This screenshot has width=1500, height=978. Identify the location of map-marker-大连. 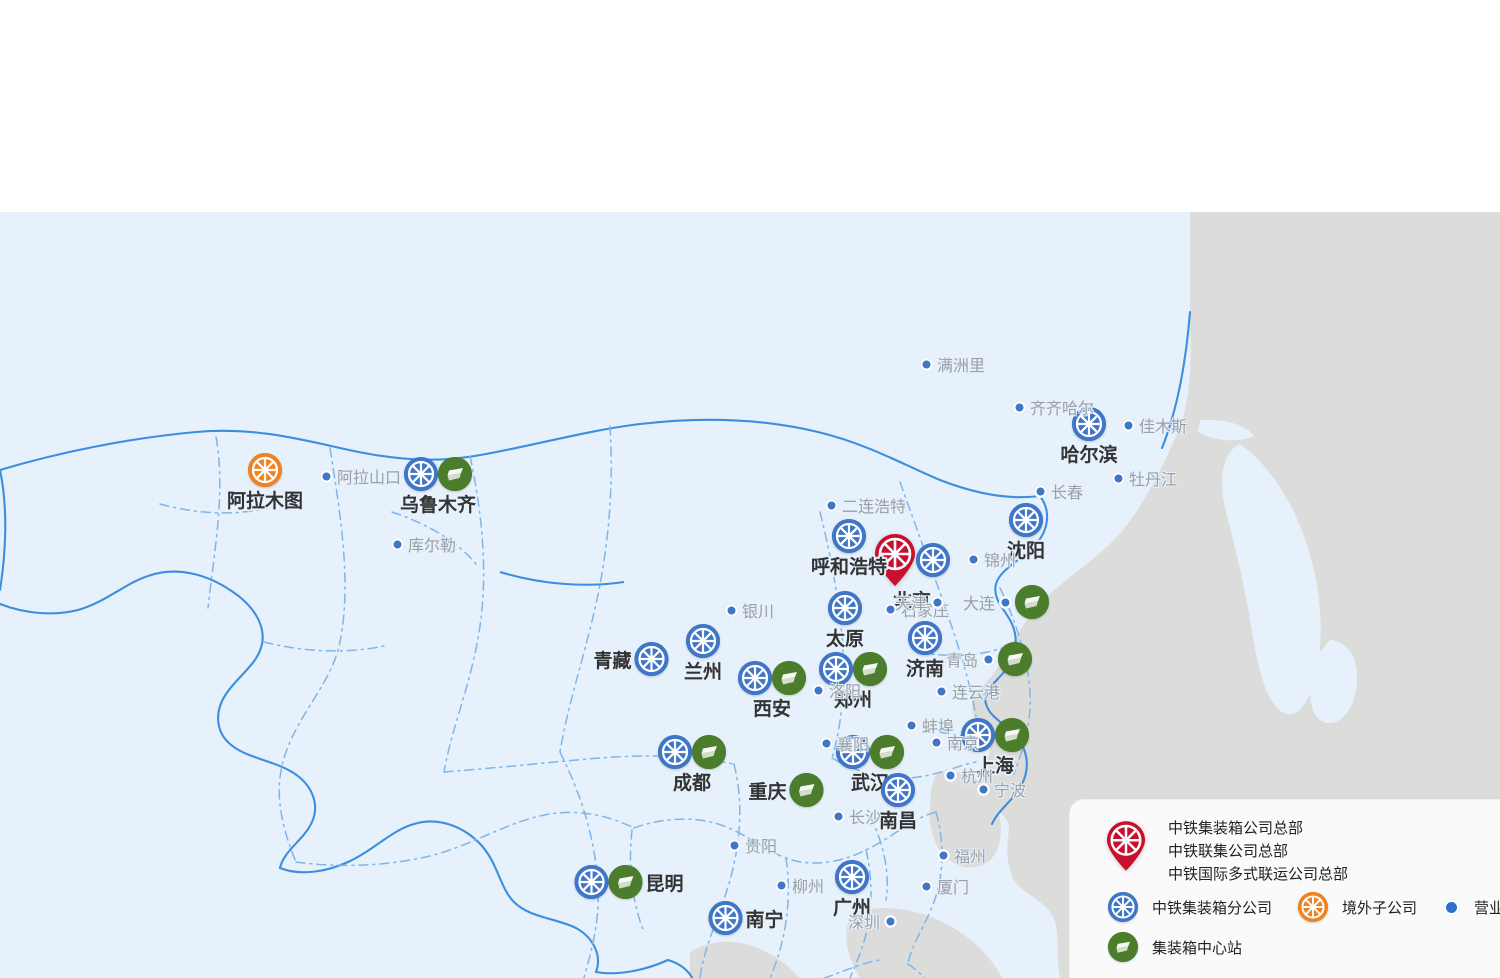
(1032, 602).